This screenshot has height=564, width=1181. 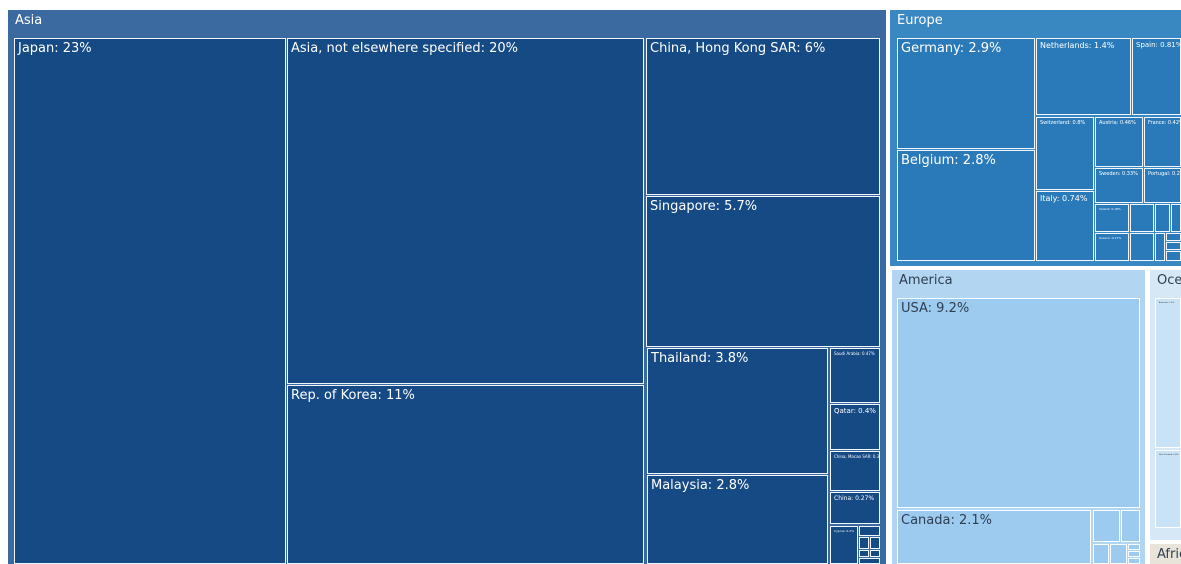 I want to click on tile-label-rep-of-korea: Rep. of Korea: 11%, so click(x=353, y=395).